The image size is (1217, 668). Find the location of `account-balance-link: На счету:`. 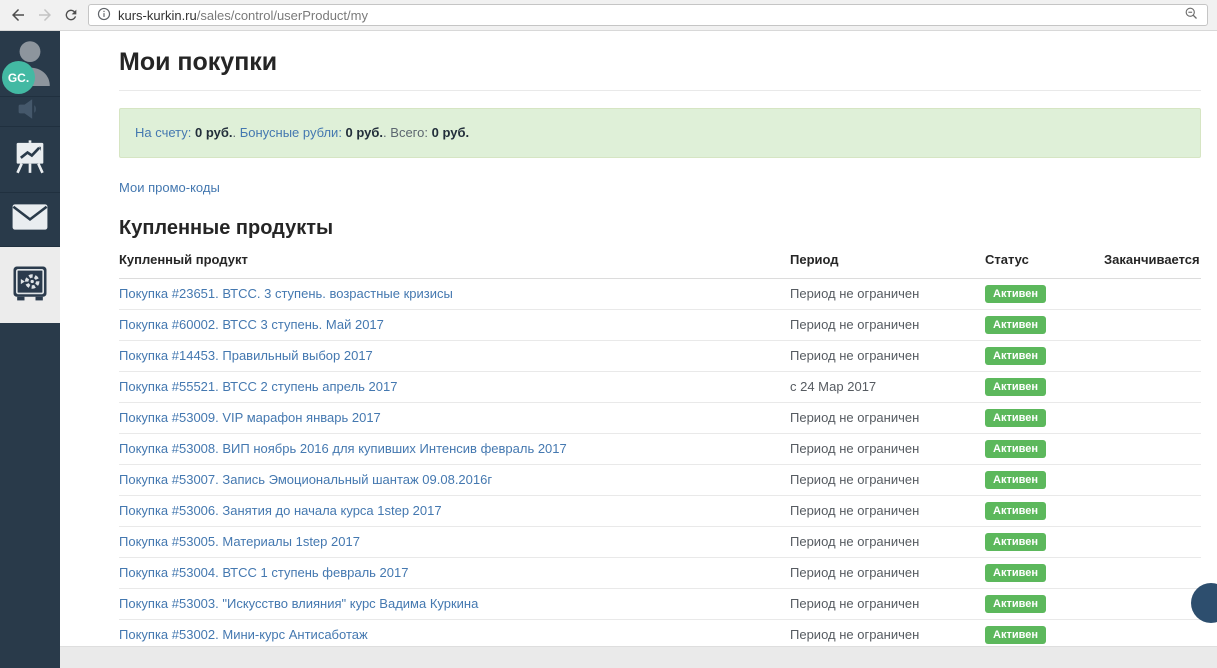

account-balance-link: На счету: is located at coordinates (163, 132).